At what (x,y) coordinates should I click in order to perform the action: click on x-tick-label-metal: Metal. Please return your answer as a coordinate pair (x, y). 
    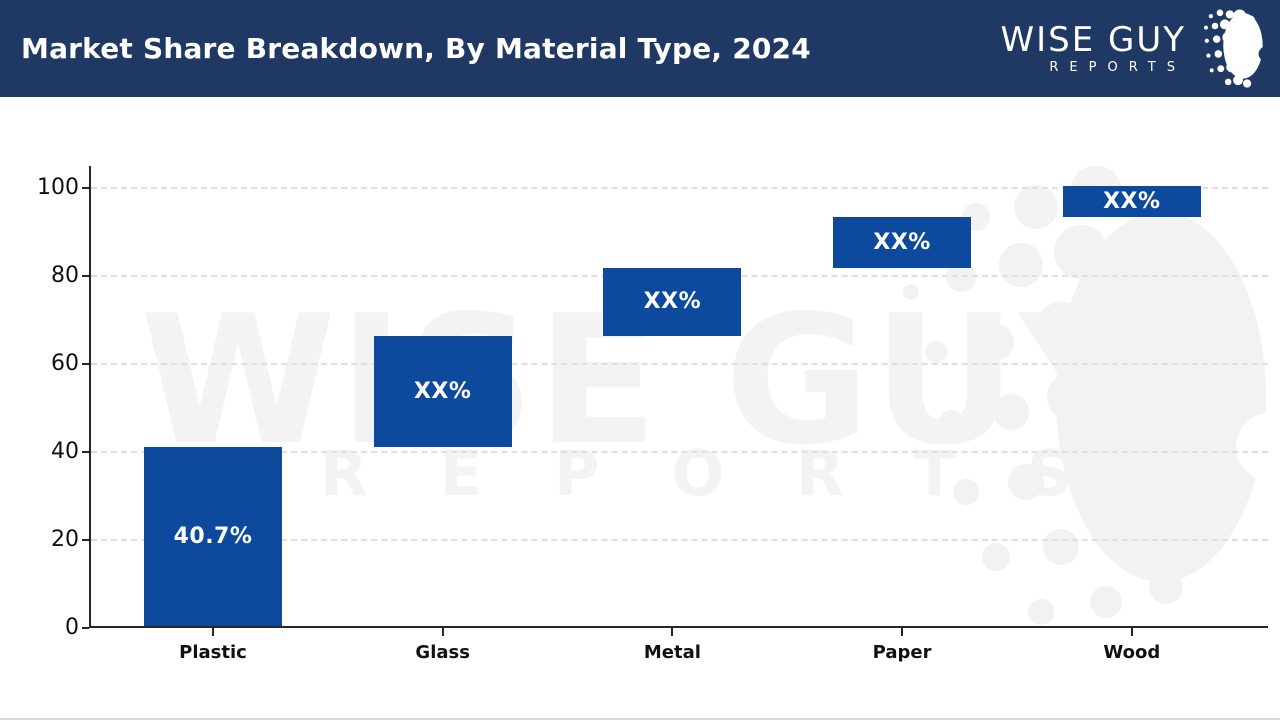
    Looking at the image, I should click on (672, 652).